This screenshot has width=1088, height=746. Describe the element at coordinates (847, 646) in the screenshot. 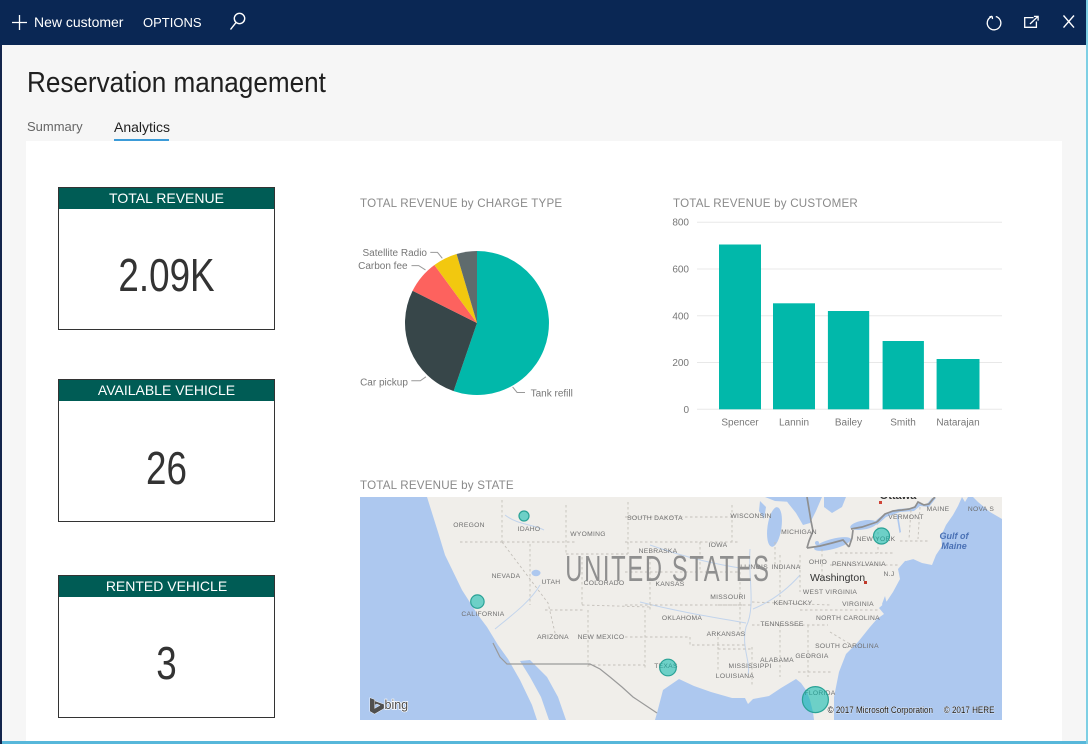

I see `svg-text: SOUTH CAROLINA` at that location.